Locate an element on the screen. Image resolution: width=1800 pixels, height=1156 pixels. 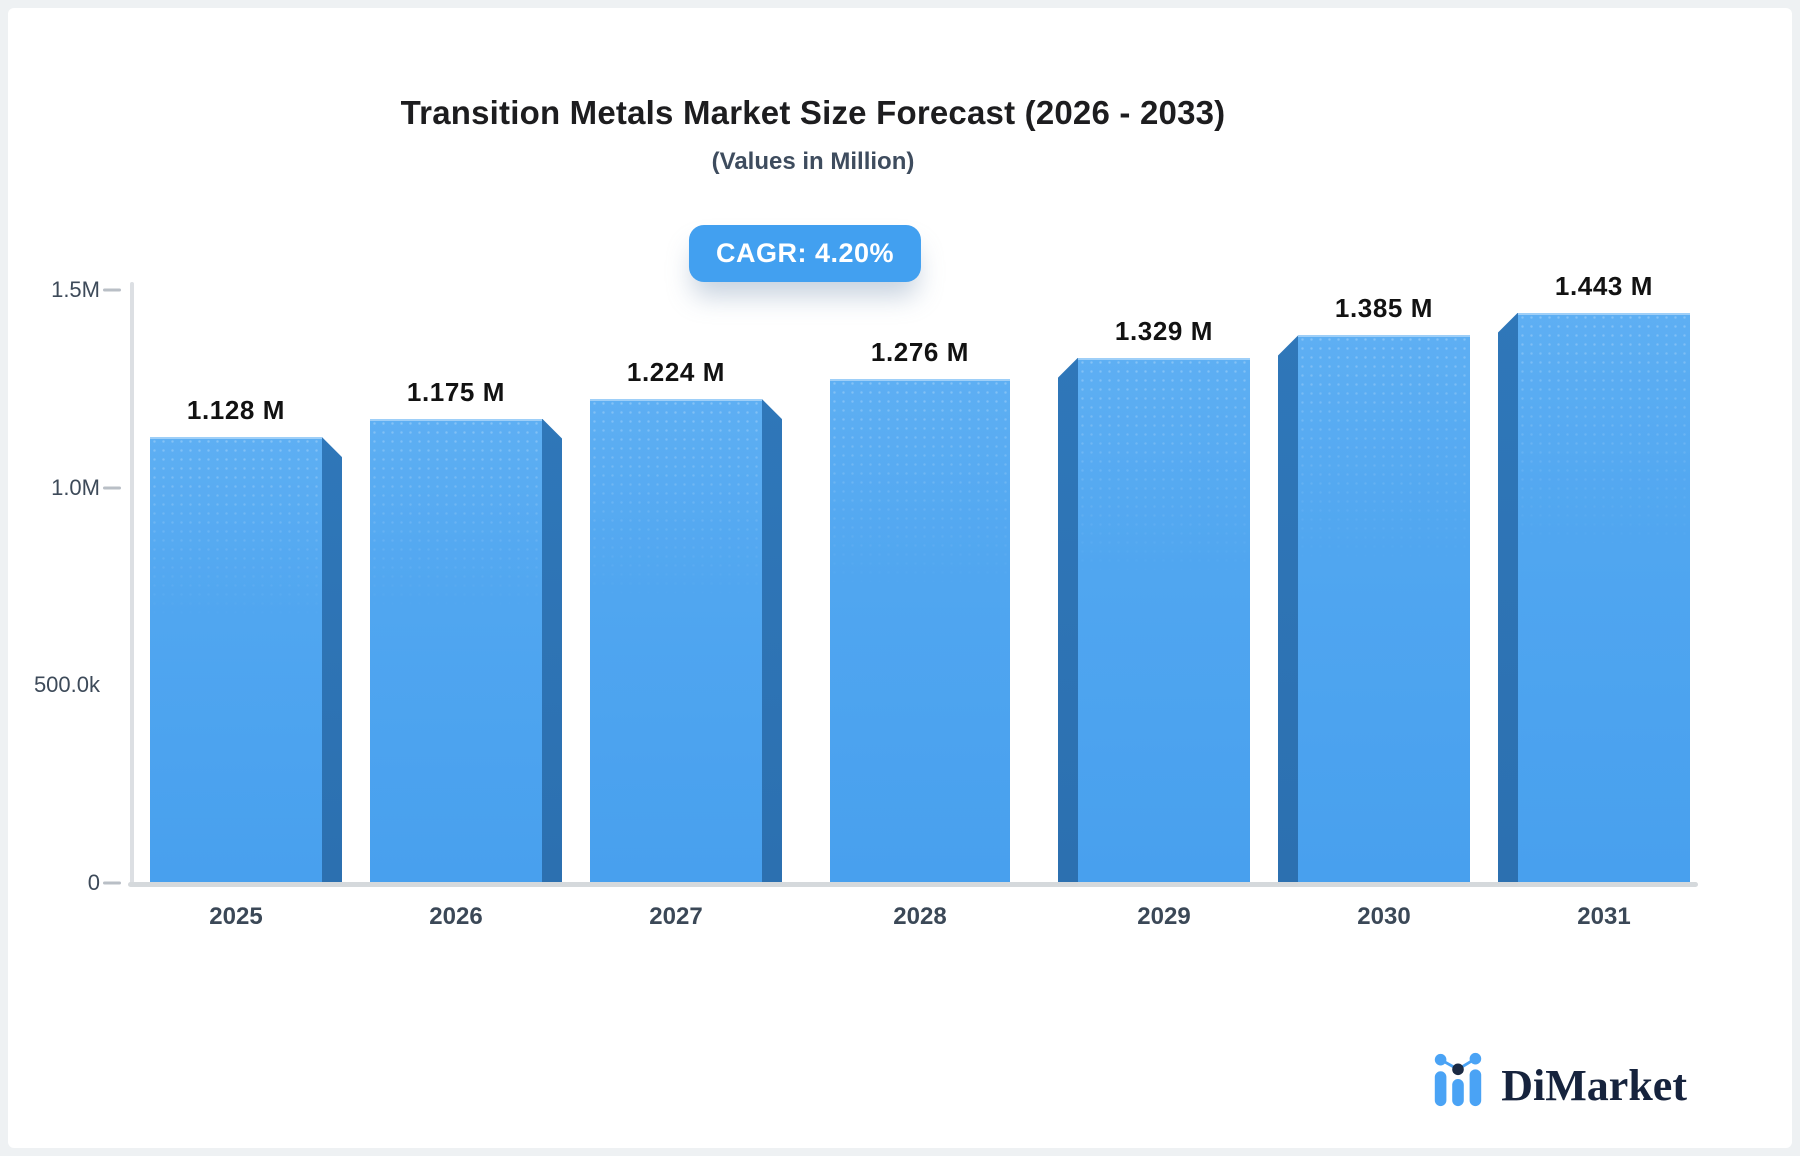
bar-2027: 1.224 M 2027 is located at coordinates (676, 643).